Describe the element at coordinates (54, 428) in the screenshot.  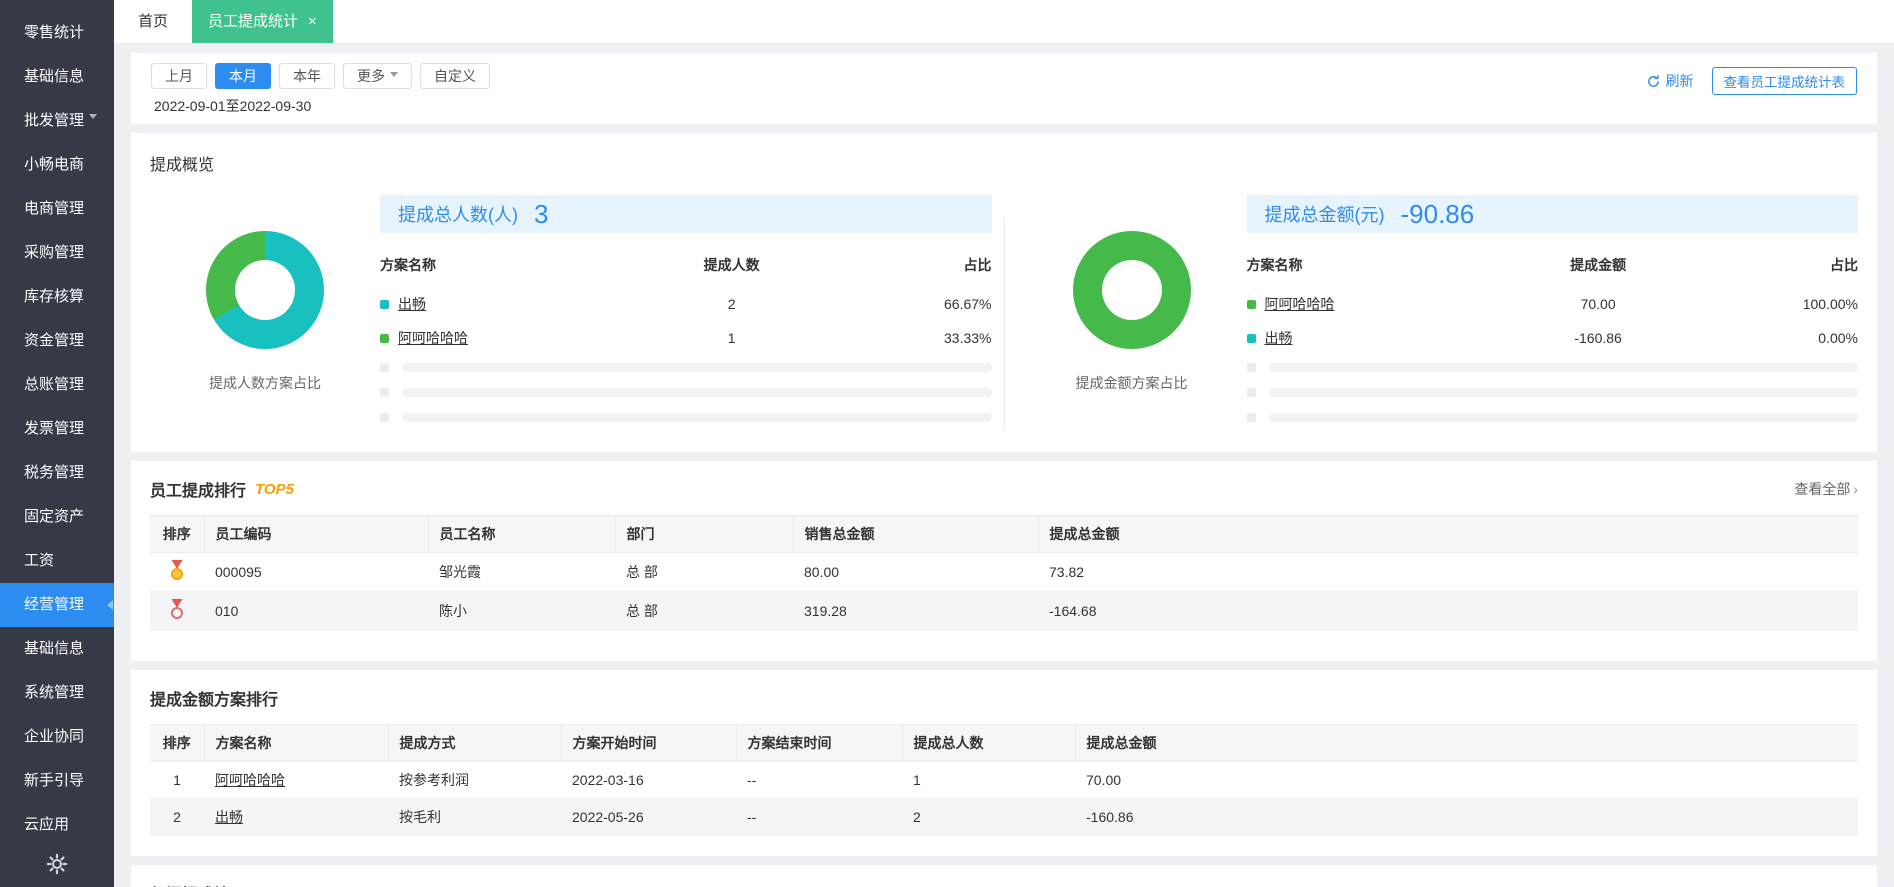
I see `sidebar-item-invoices: 发票管理` at that location.